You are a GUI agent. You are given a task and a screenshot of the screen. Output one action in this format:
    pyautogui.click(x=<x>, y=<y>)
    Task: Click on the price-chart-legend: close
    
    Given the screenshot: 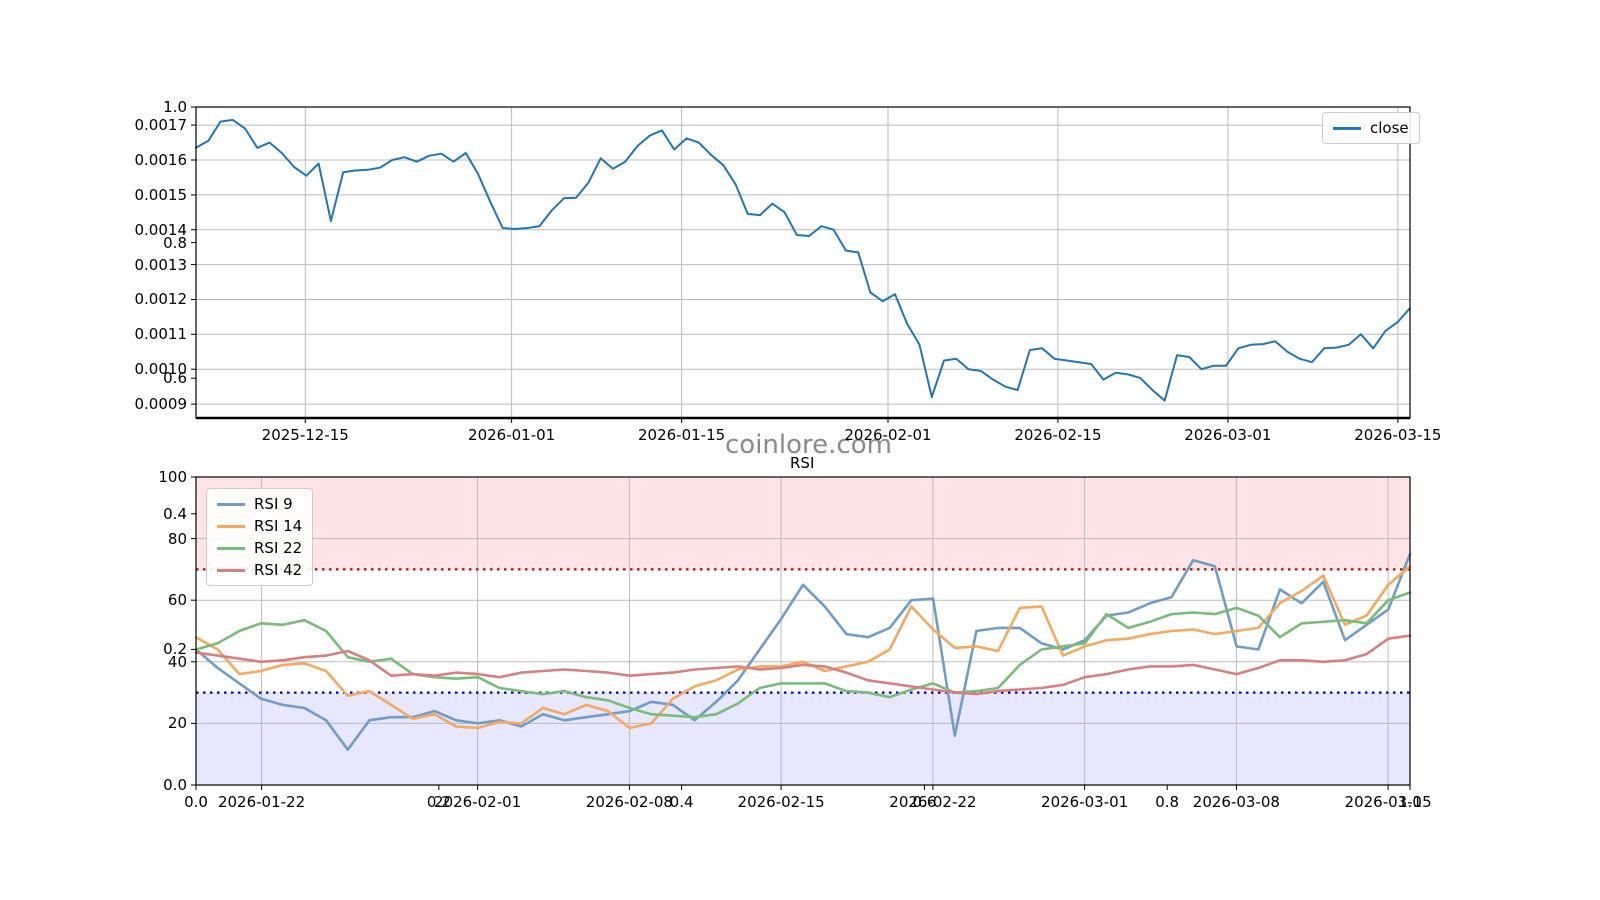 What is the action you would take?
    pyautogui.click(x=1371, y=128)
    